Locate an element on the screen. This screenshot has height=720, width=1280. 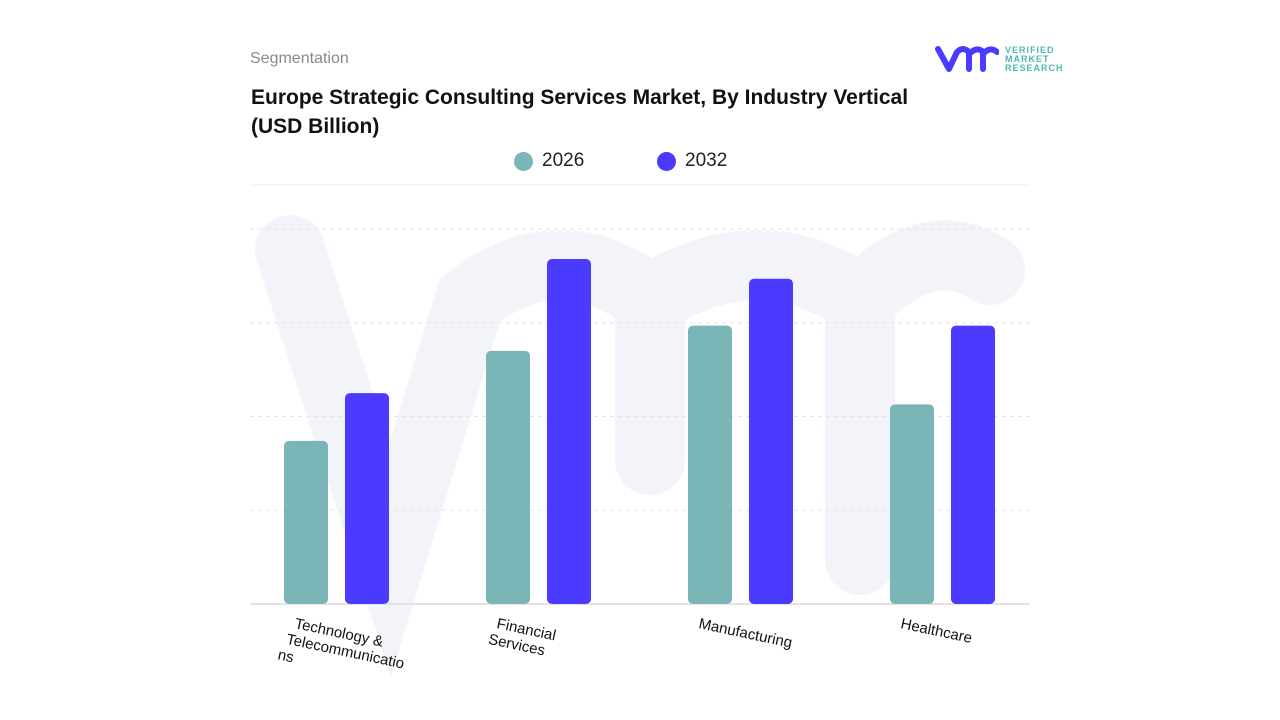
logo: VERIFIED MARKET RESEARCH is located at coordinates (999, 59).